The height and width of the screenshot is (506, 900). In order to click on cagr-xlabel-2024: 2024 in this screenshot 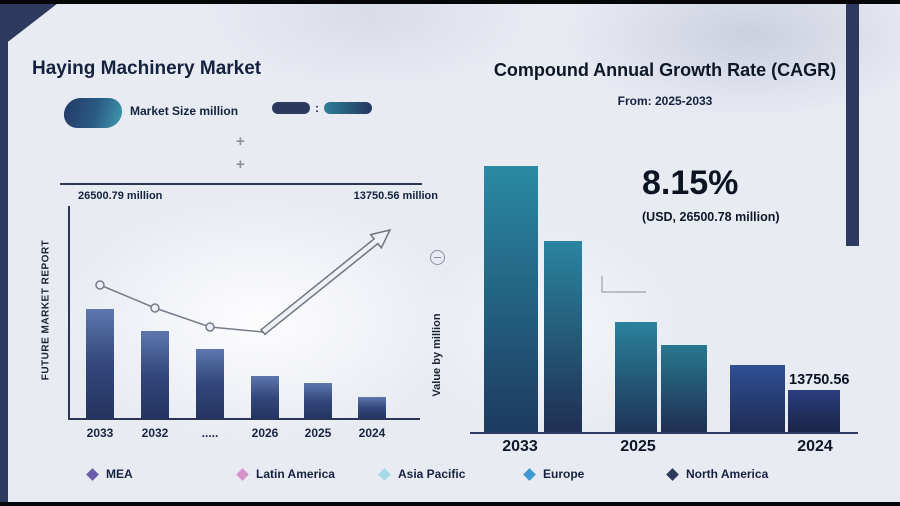, I will do `click(815, 446)`.